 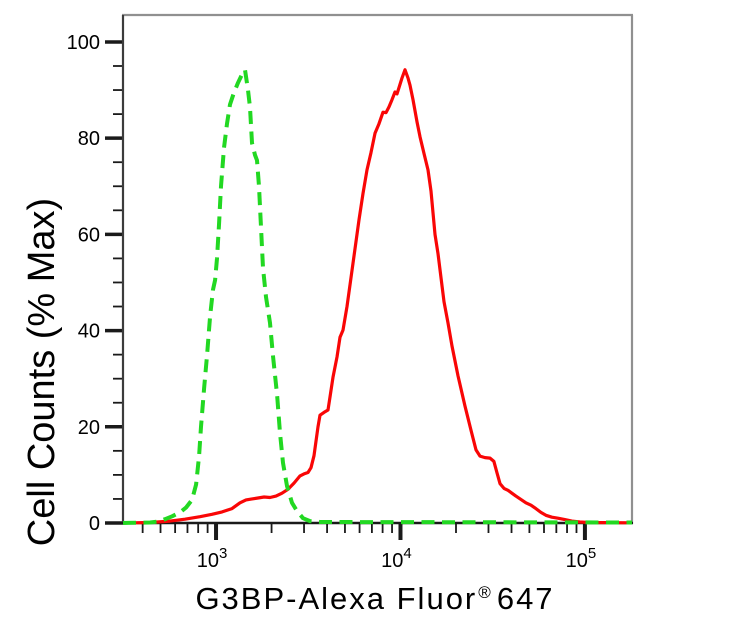 I want to click on y-tick-label: 20, so click(x=89, y=428).